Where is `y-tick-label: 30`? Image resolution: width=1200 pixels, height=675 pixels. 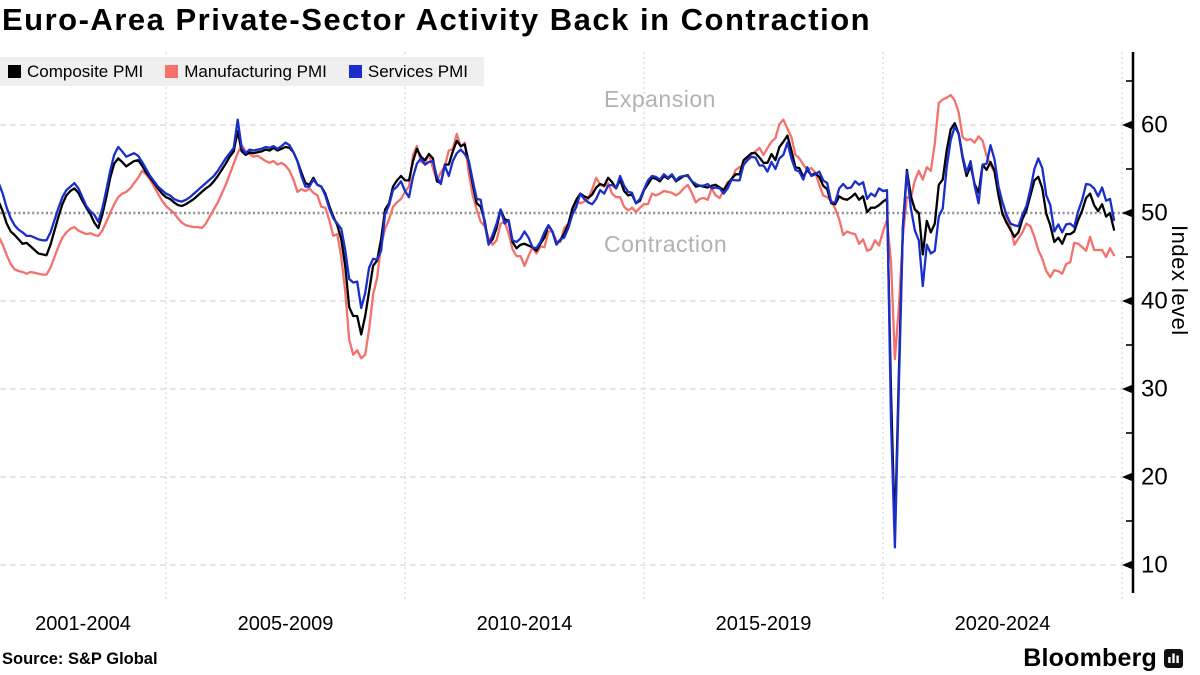 y-tick-label: 30 is located at coordinates (1154, 389).